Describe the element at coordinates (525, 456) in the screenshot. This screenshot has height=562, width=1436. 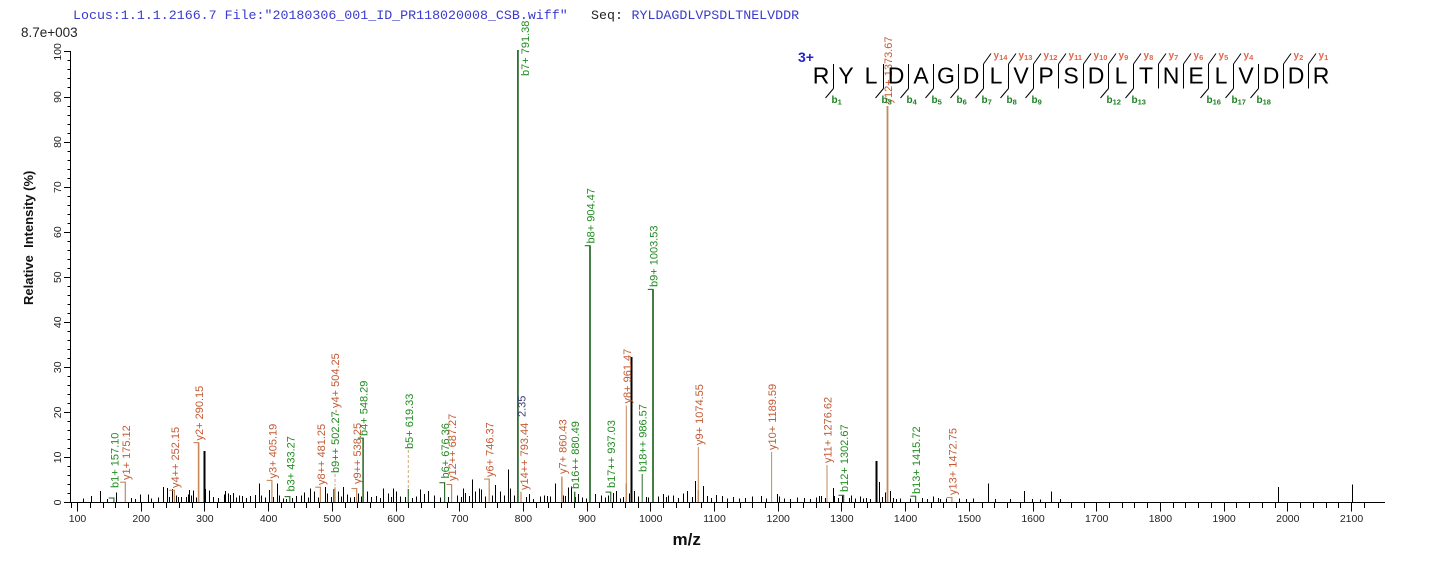
I see `svg-text: y14++ 793.44` at that location.